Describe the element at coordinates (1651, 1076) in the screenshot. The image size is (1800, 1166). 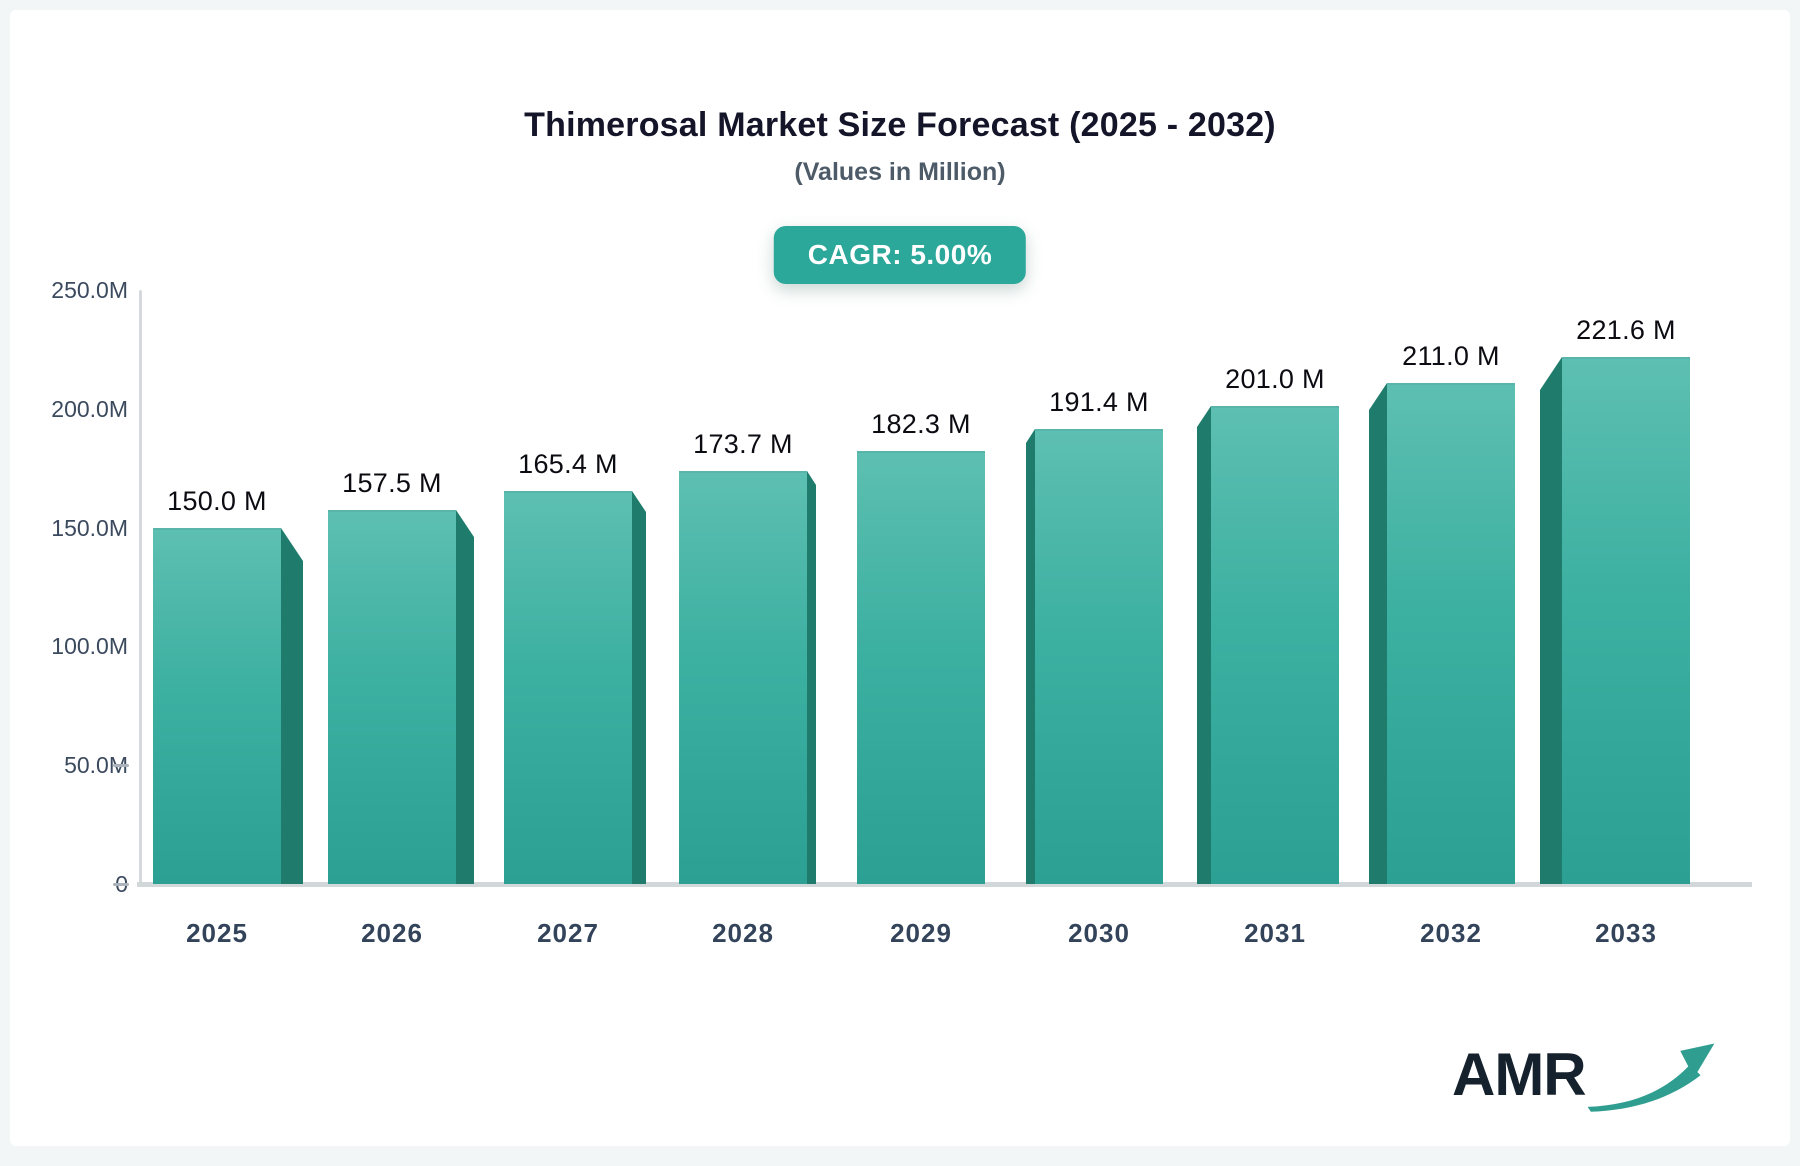
I see `growth-arrow-icon` at that location.